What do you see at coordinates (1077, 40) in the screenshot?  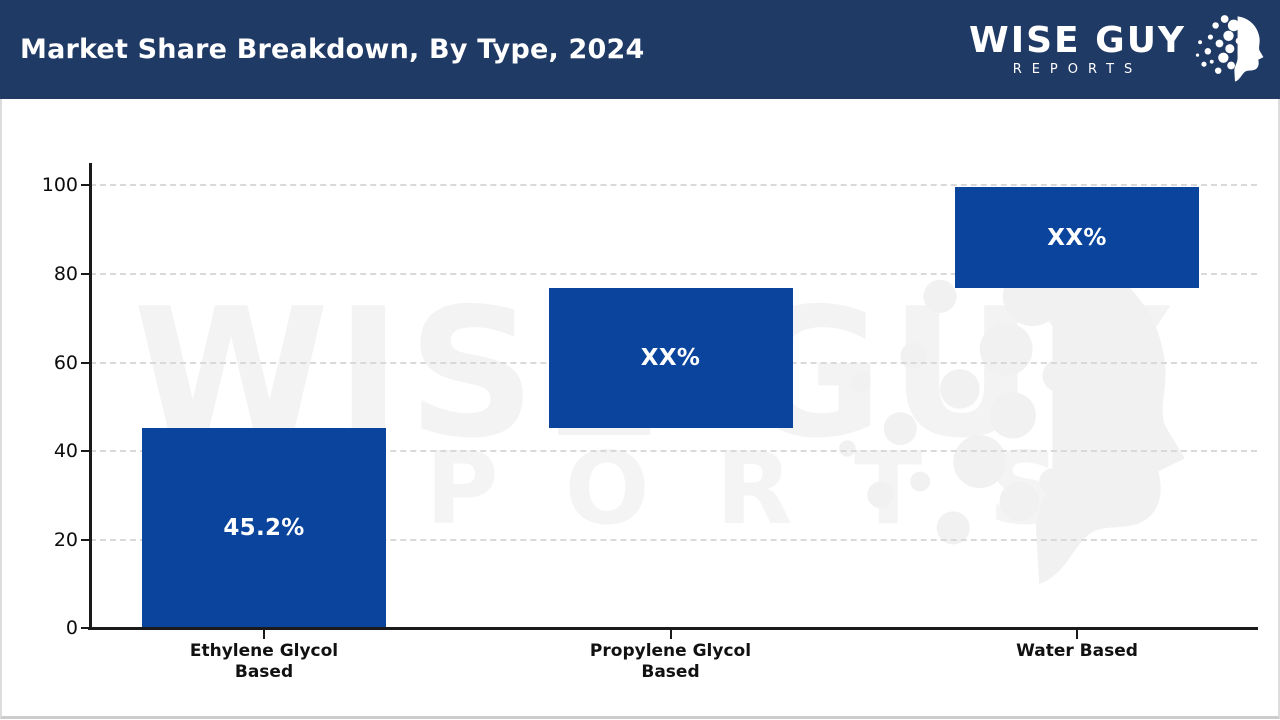 I see `brand-name: WISE GUY` at bounding box center [1077, 40].